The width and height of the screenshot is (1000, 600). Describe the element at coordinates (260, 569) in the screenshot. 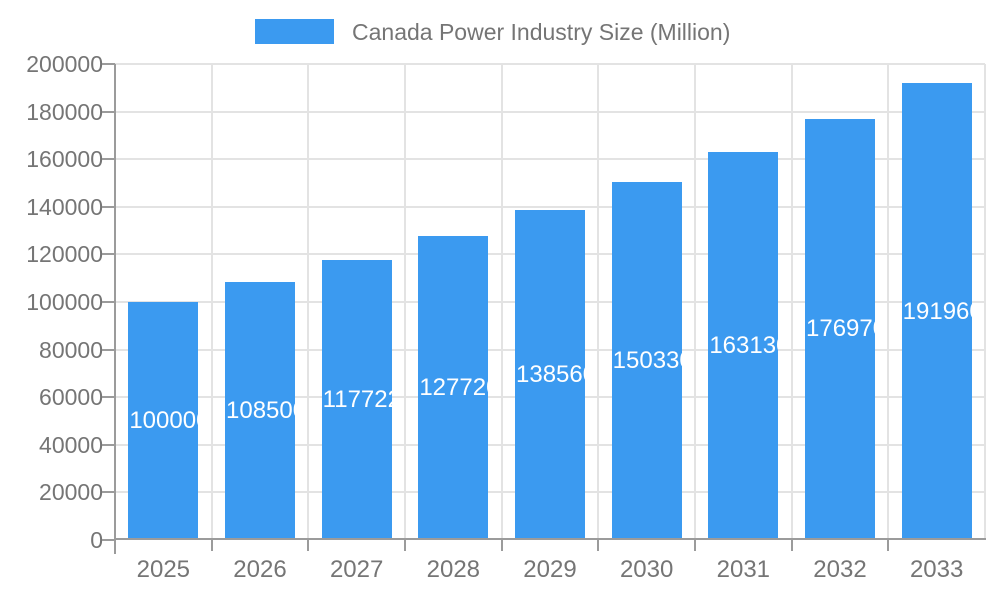

I see `x-tick-label: 2026` at that location.